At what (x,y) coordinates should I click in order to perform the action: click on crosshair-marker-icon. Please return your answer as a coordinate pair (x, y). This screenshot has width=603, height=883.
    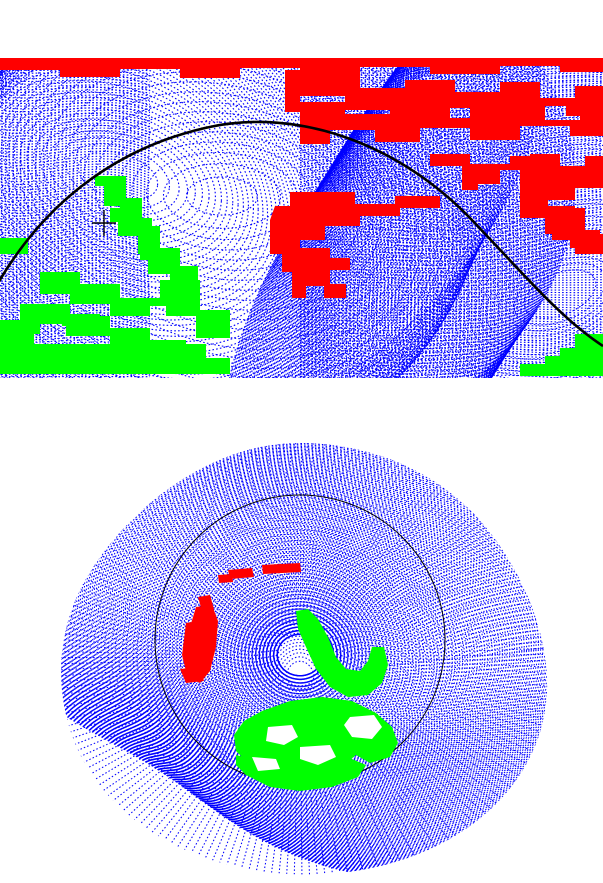
    Looking at the image, I should click on (104, 223).